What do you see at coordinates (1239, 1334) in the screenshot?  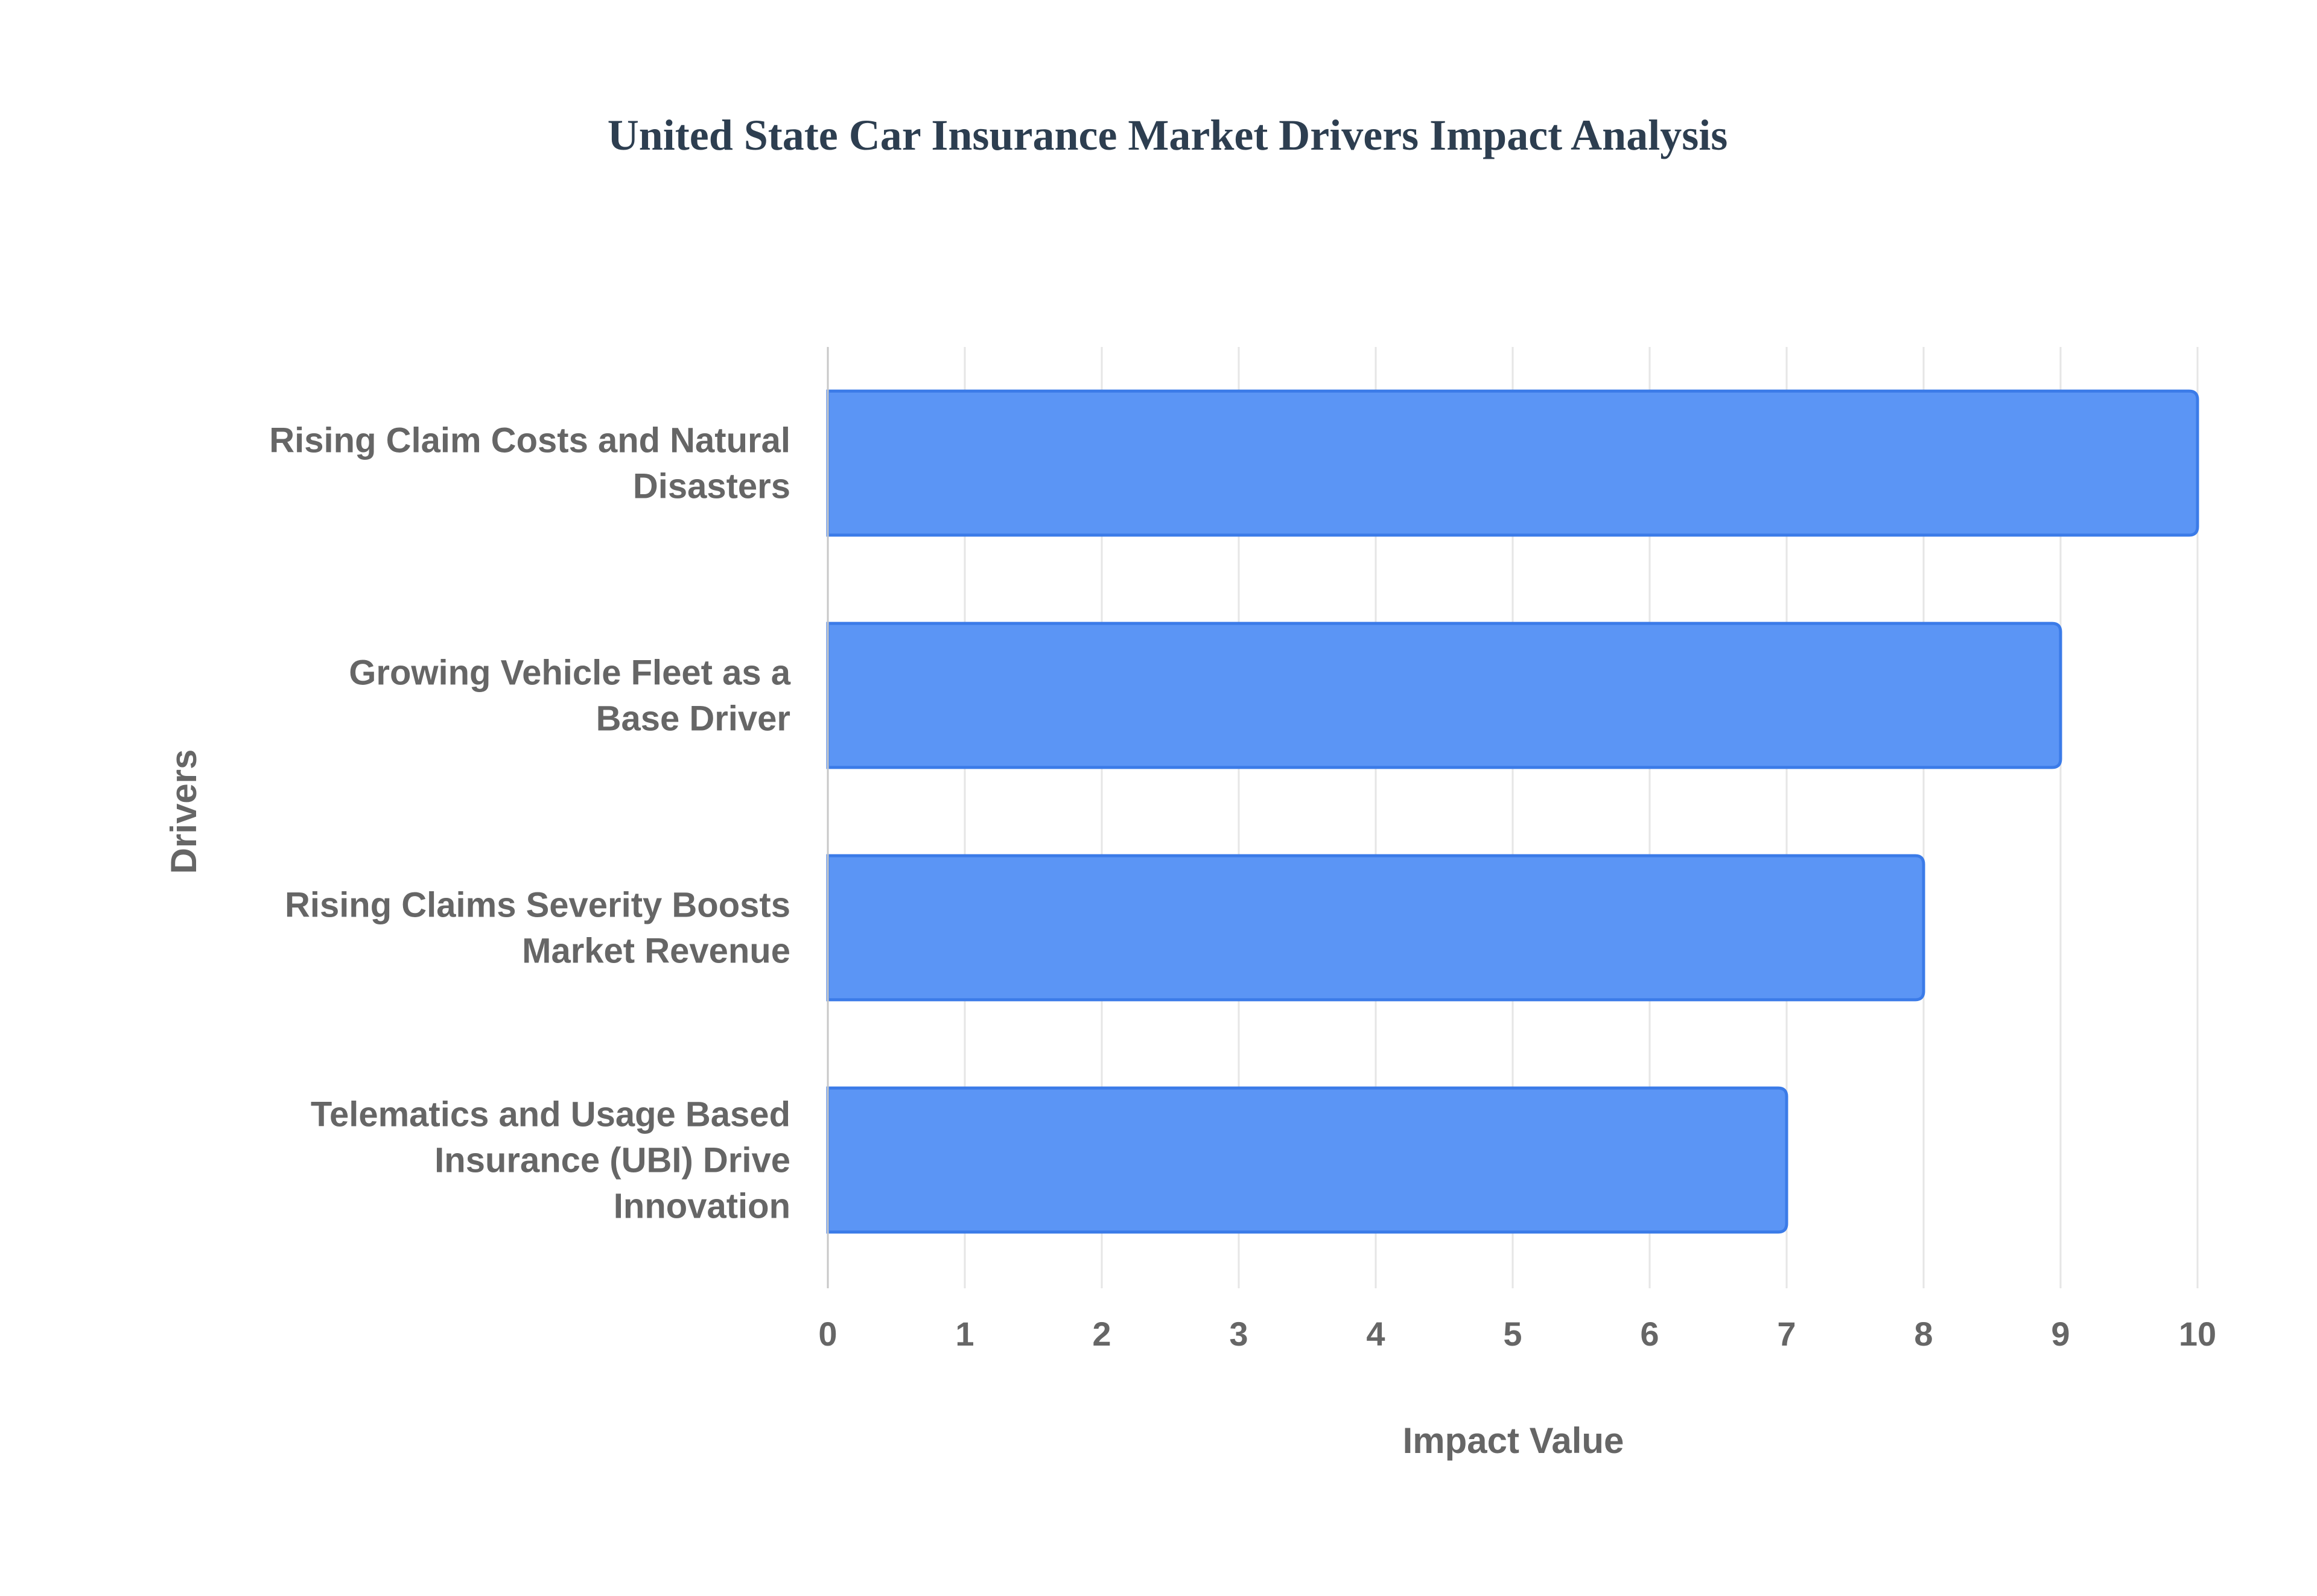 I see `x-tick-label: 3` at bounding box center [1239, 1334].